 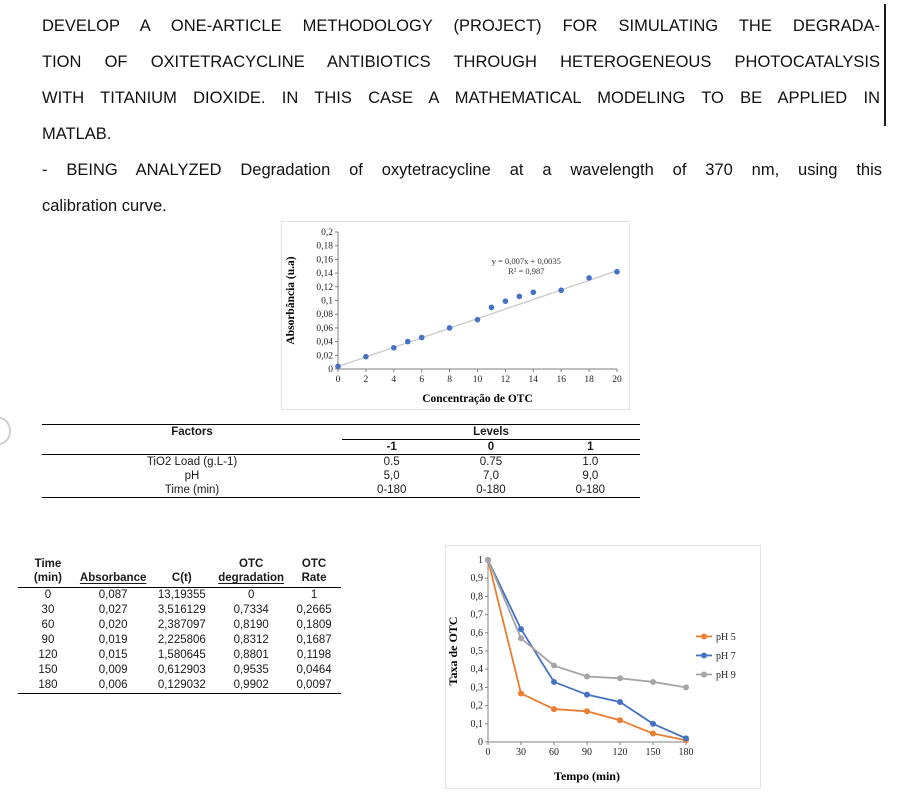 I want to click on svg-text: 0,8, so click(x=477, y=596).